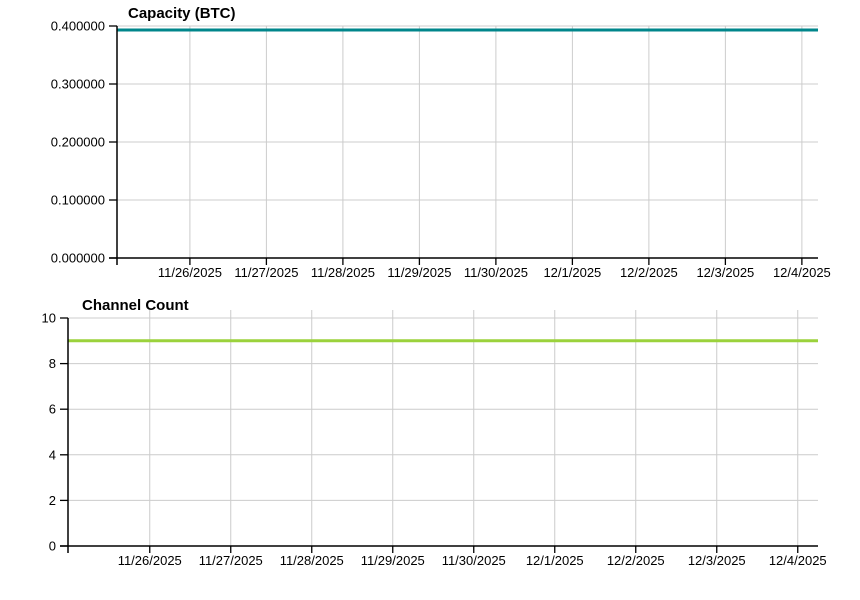 The image size is (860, 600). What do you see at coordinates (52, 363) in the screenshot?
I see `y-tick-label: 8` at bounding box center [52, 363].